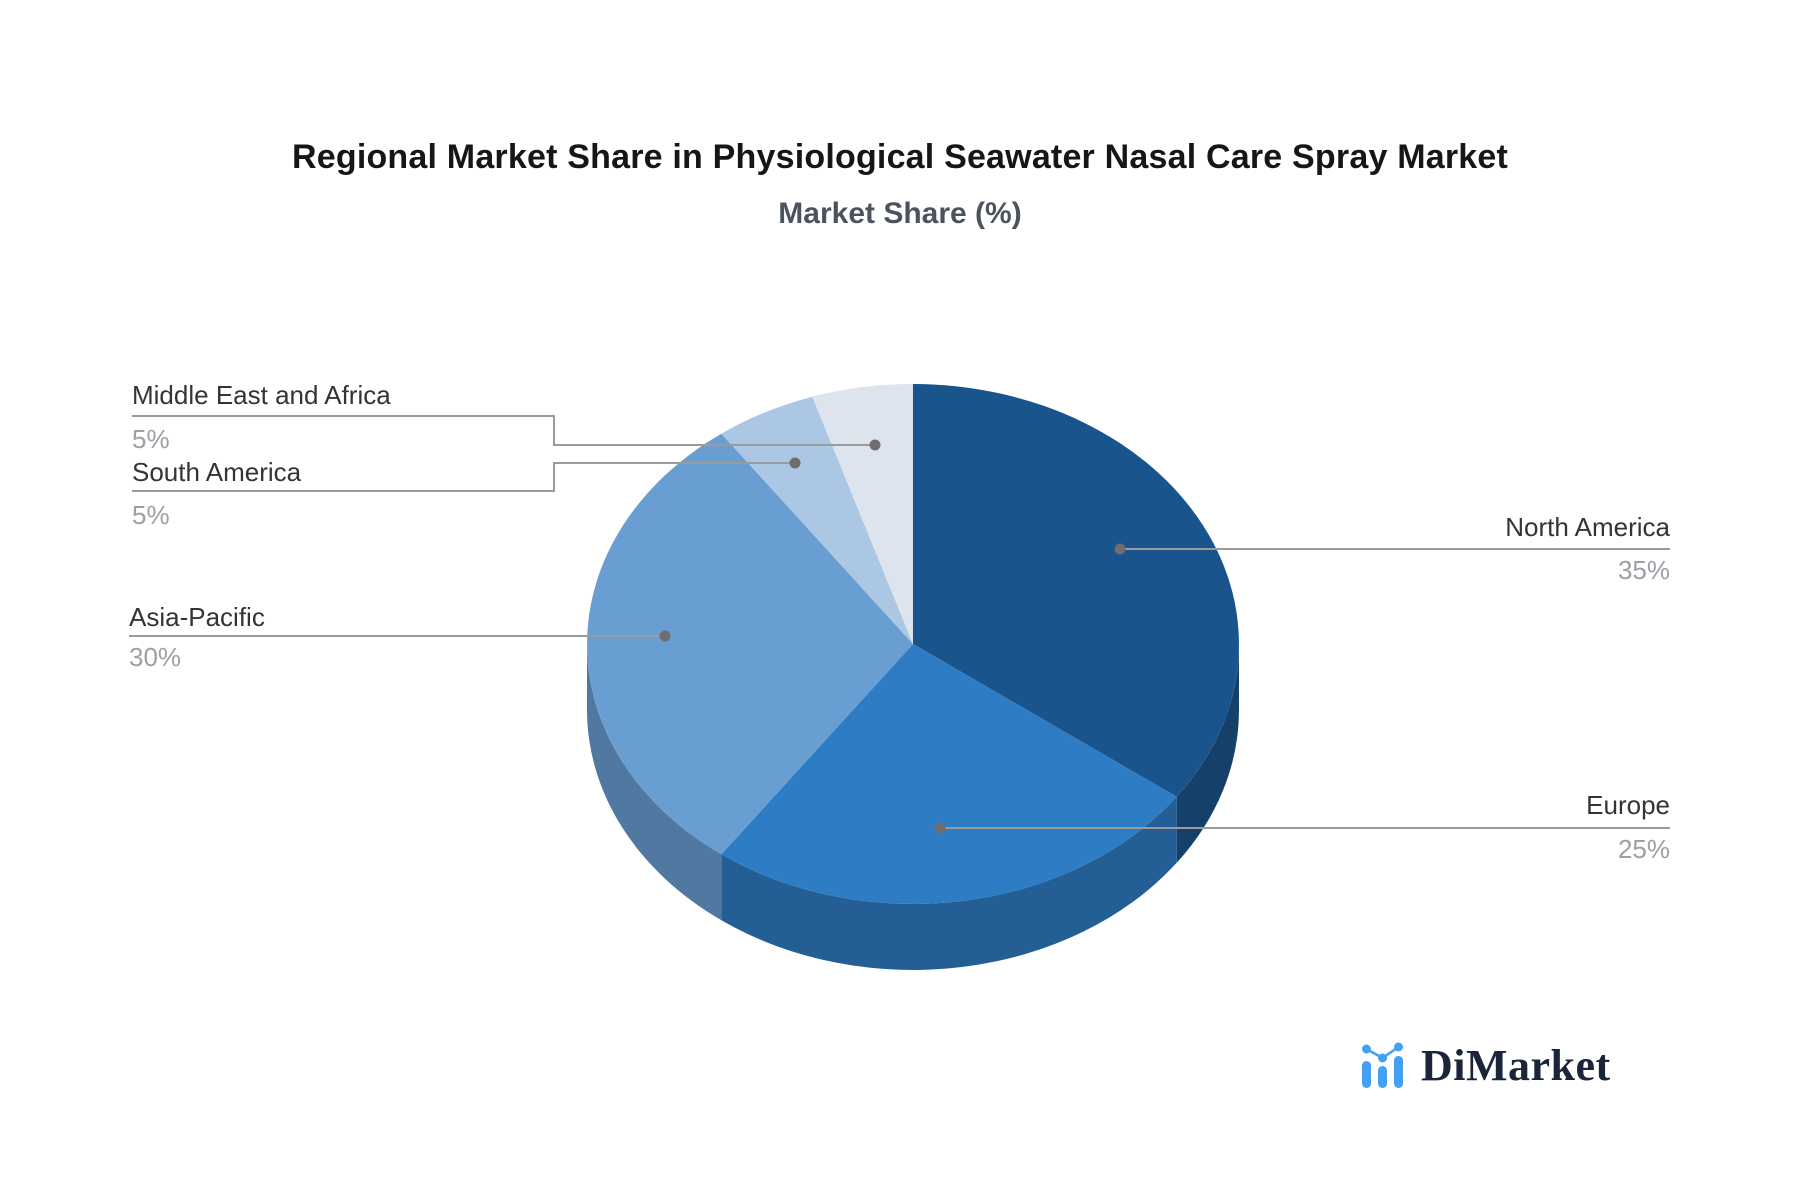 The image size is (1800, 1196). What do you see at coordinates (463, 477) in the screenshot?
I see `callout-line-south-america` at bounding box center [463, 477].